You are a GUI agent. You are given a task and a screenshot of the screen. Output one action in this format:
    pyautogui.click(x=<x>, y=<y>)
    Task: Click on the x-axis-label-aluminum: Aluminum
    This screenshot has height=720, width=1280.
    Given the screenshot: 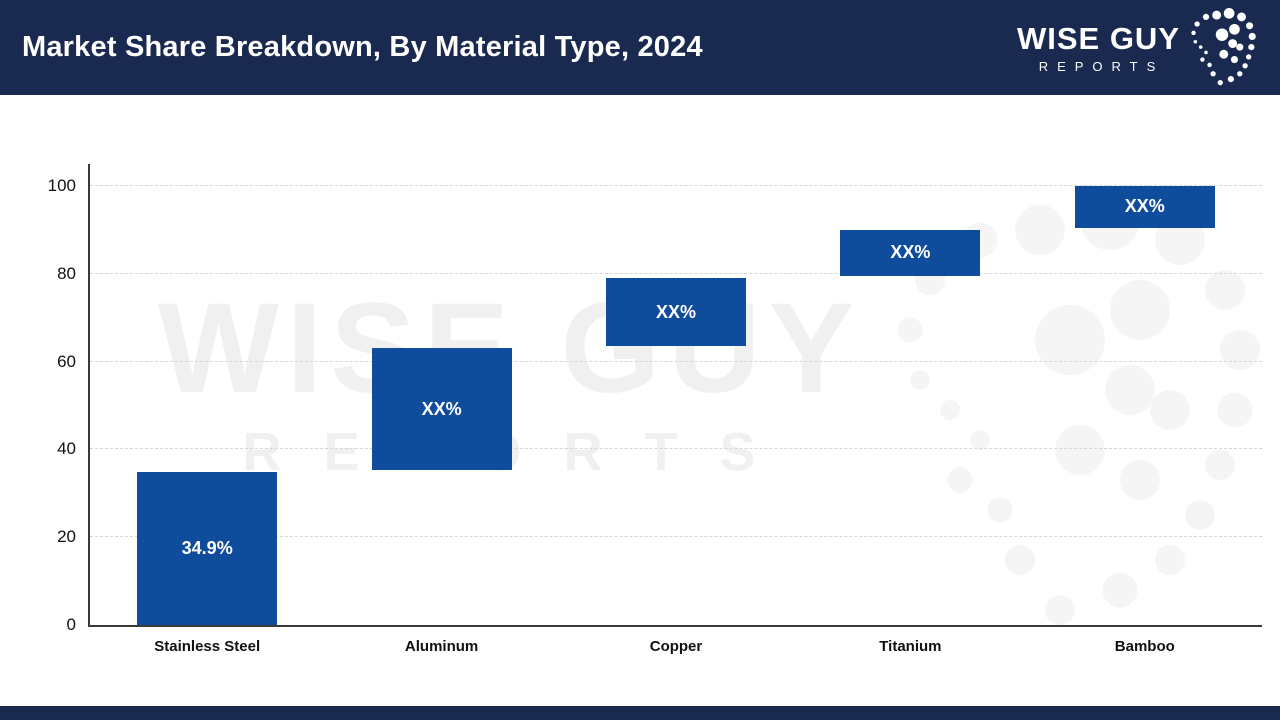 What is the action you would take?
    pyautogui.click(x=441, y=646)
    